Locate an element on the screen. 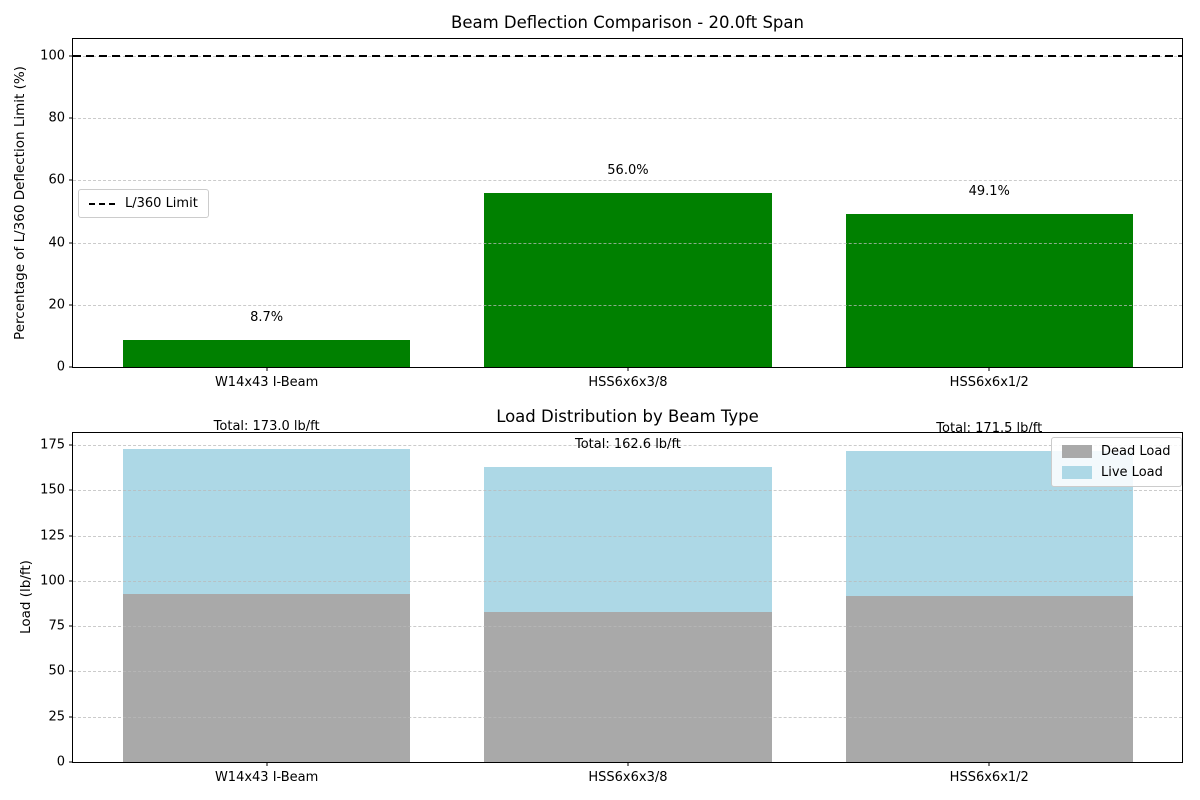 The width and height of the screenshot is (1200, 800). y-tick-label: 60 is located at coordinates (56, 180).